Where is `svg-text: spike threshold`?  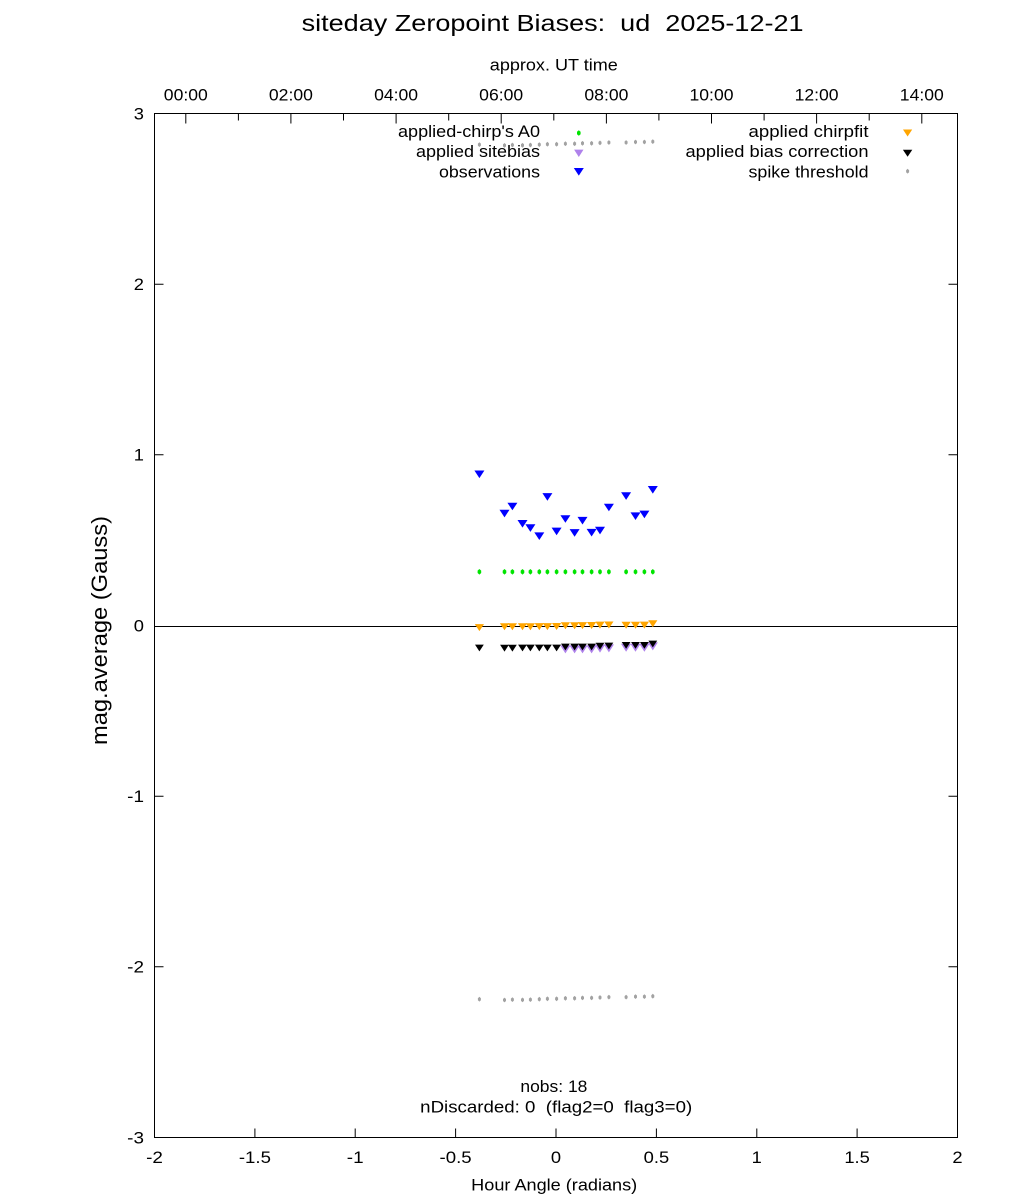
svg-text: spike threshold is located at coordinates (809, 172).